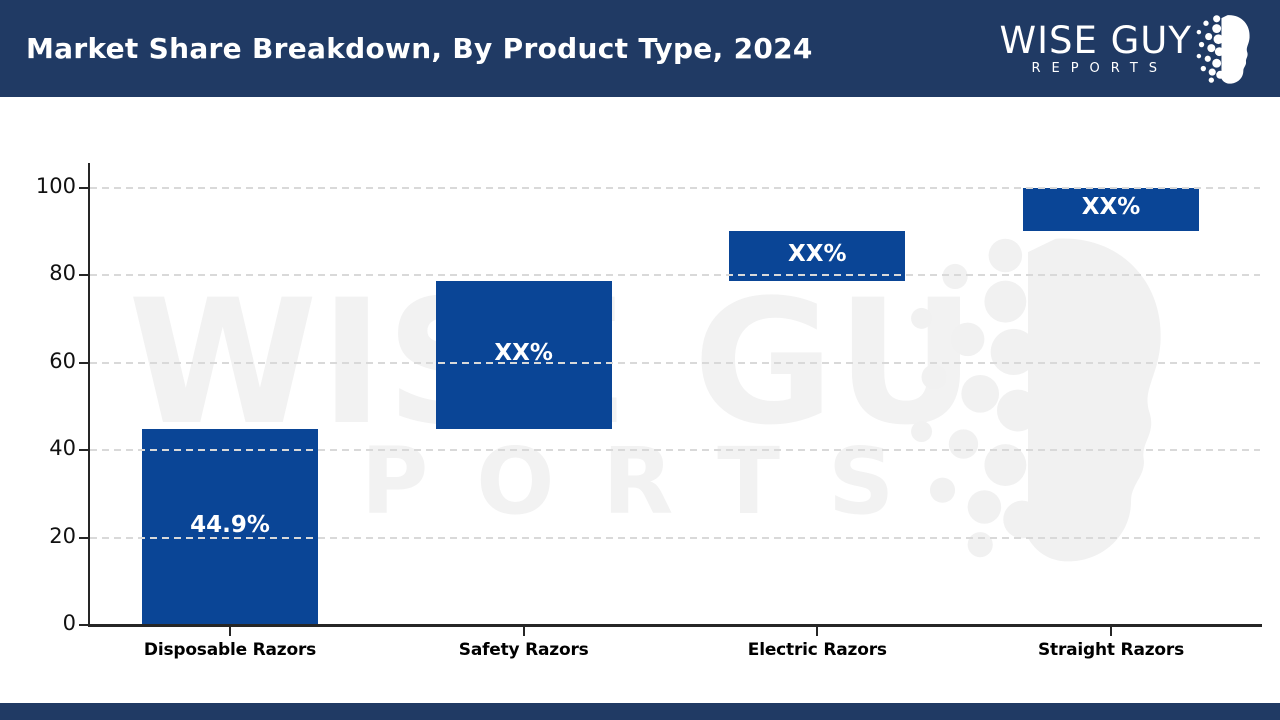 The height and width of the screenshot is (720, 1280). Describe the element at coordinates (62, 535) in the screenshot. I see `y-tick-label: 20` at that location.